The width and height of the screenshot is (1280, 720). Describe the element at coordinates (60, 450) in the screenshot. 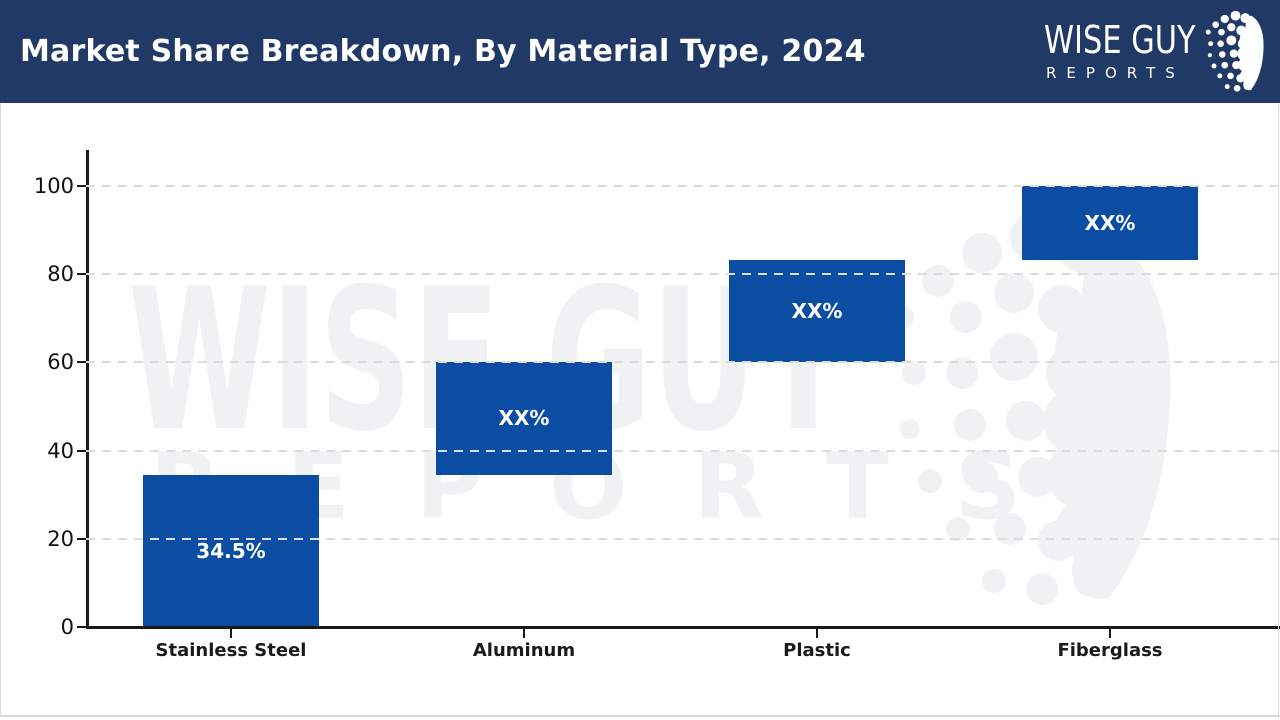

I see `y-tick-label-40: 40` at that location.